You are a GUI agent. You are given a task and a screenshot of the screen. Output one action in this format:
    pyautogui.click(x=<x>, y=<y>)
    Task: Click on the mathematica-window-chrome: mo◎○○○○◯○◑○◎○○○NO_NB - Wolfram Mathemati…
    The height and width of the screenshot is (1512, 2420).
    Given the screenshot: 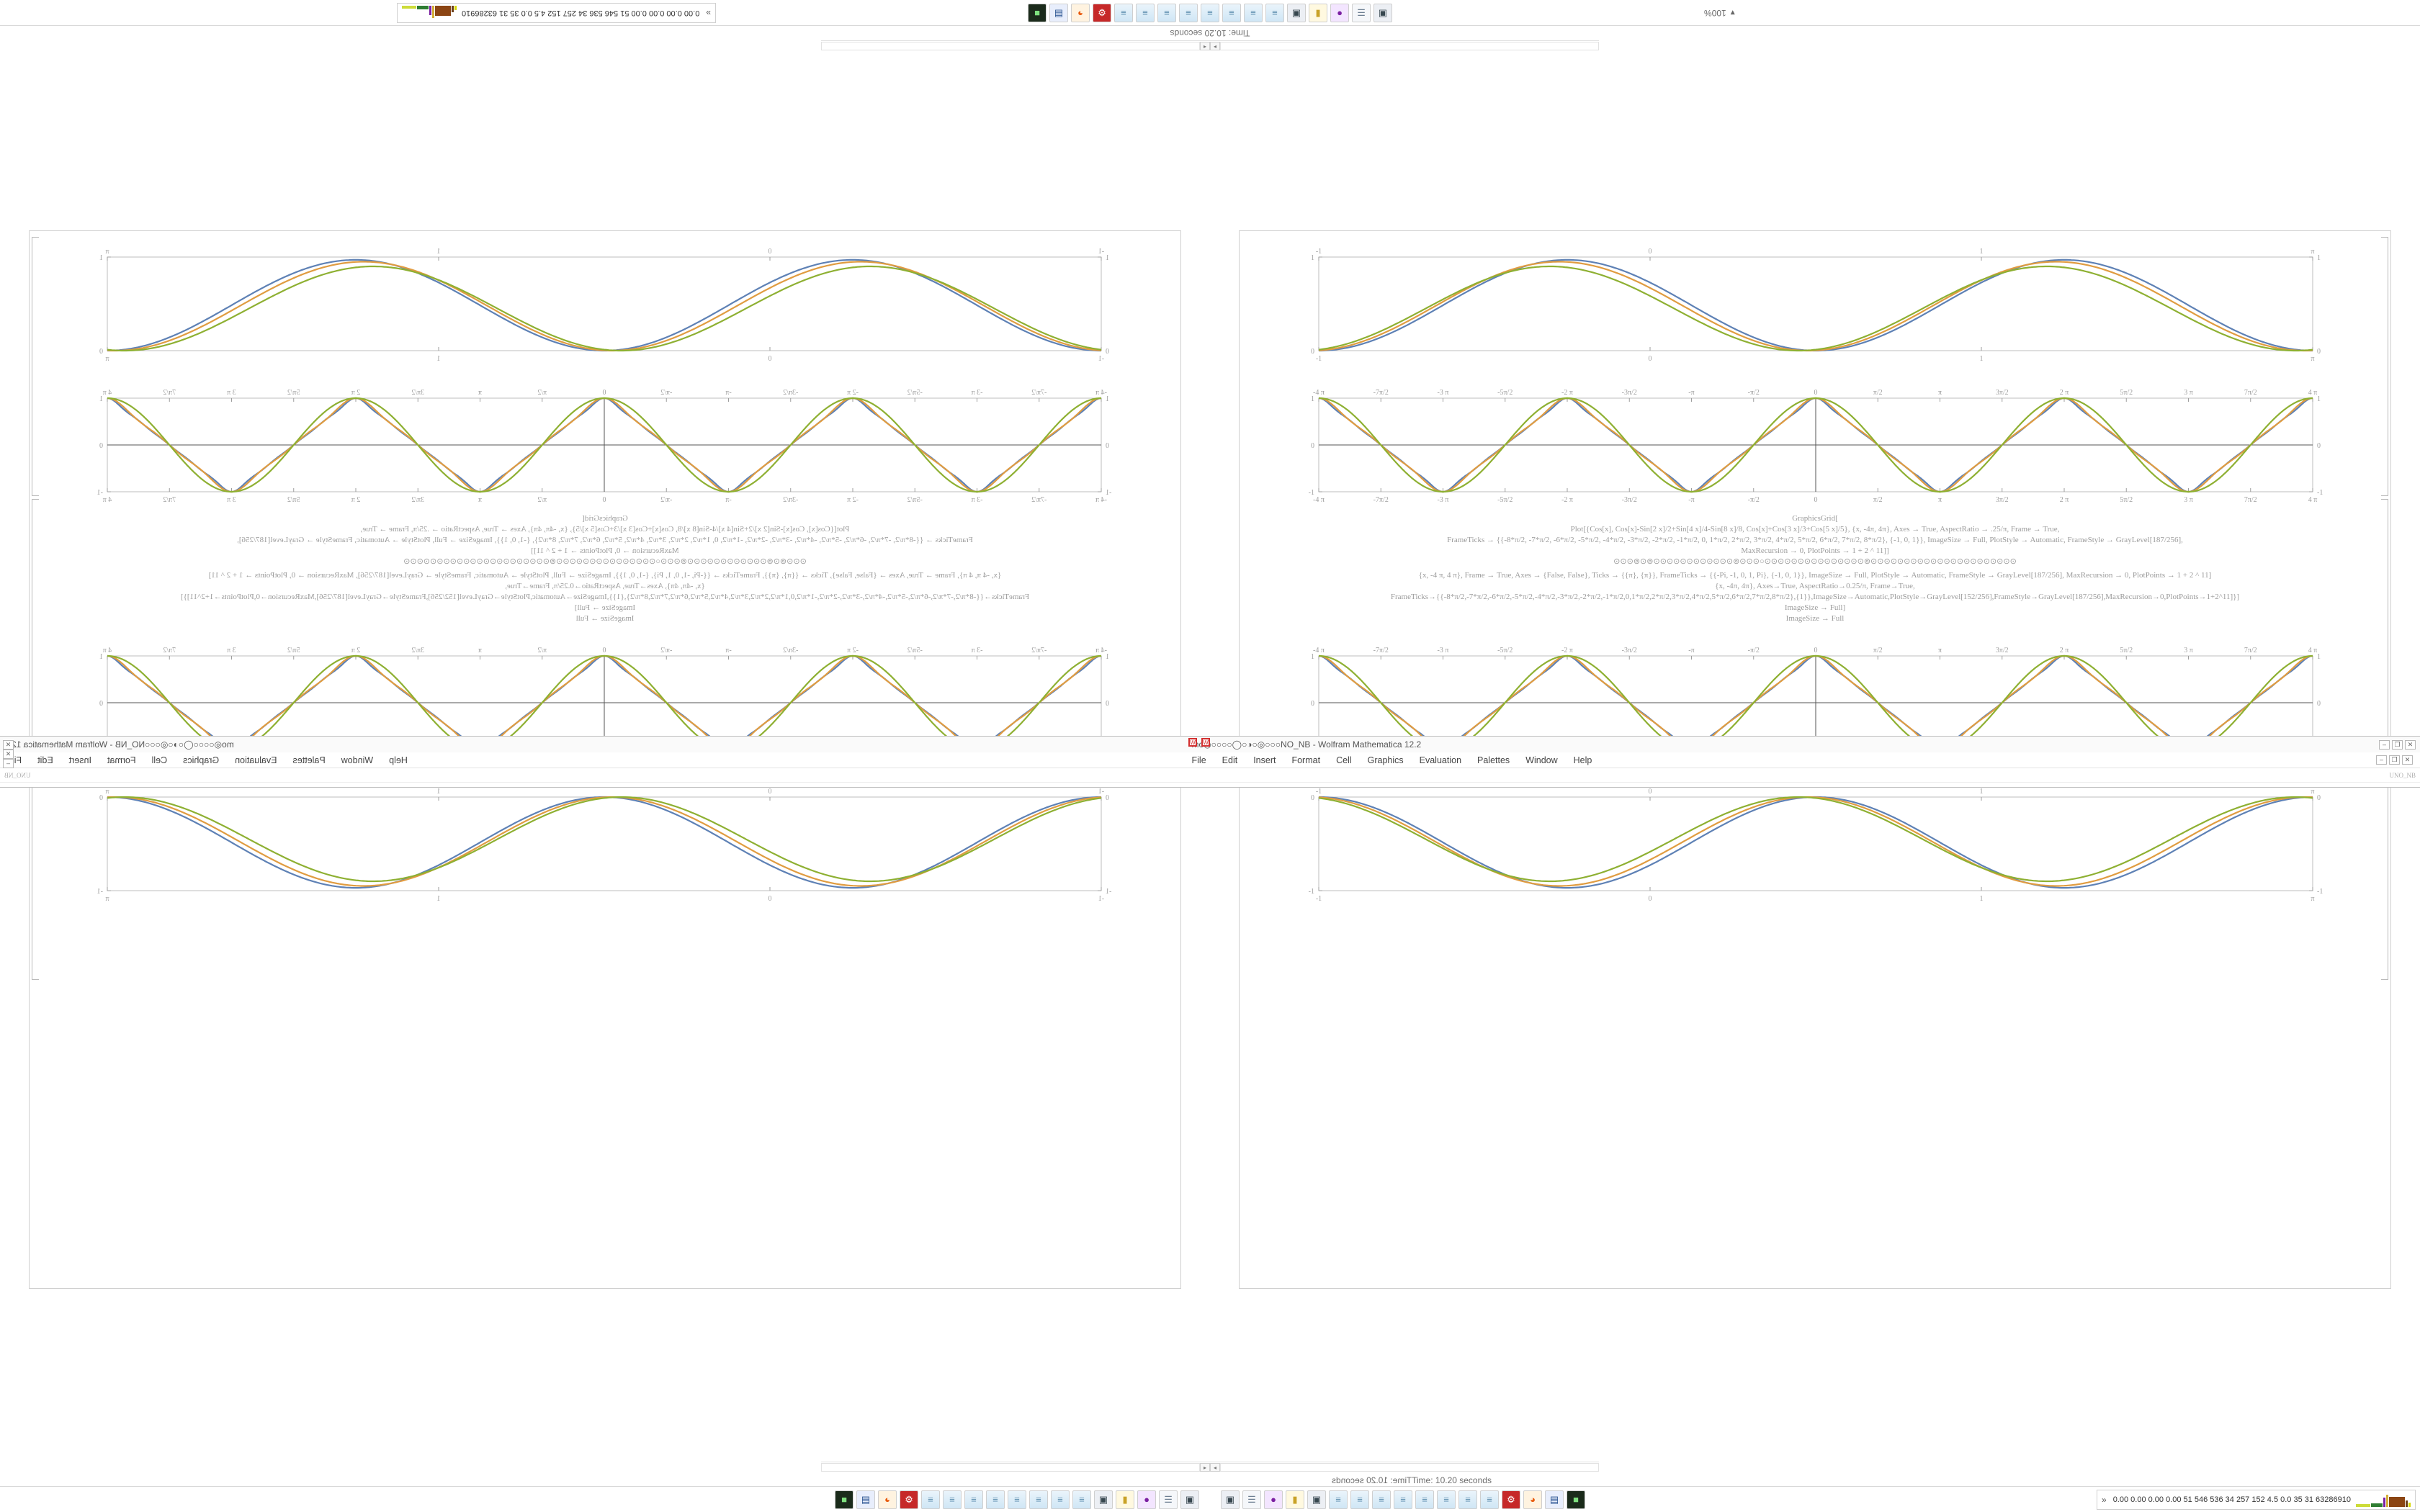 What is the action you would take?
    pyautogui.click(x=1210, y=762)
    